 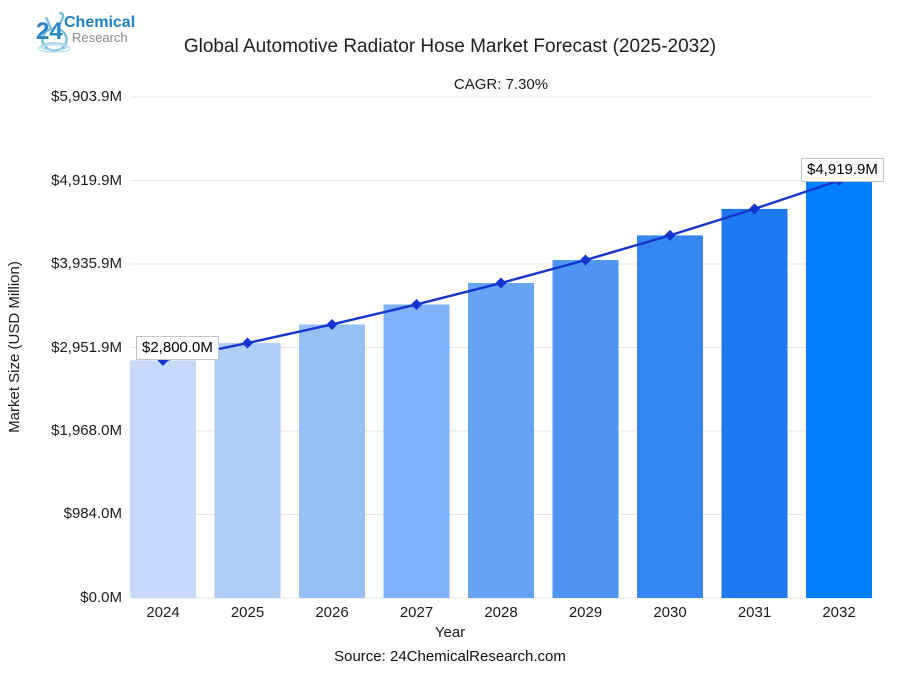 I want to click on x-tick-label-2032: 2032, so click(x=839, y=612).